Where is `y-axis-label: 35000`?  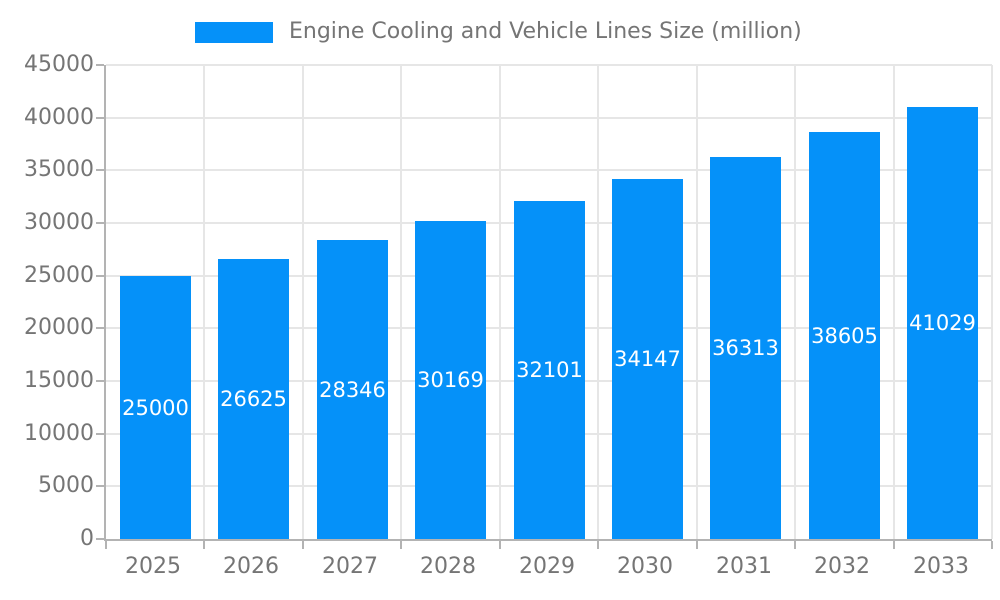 y-axis-label: 35000 is located at coordinates (59, 170).